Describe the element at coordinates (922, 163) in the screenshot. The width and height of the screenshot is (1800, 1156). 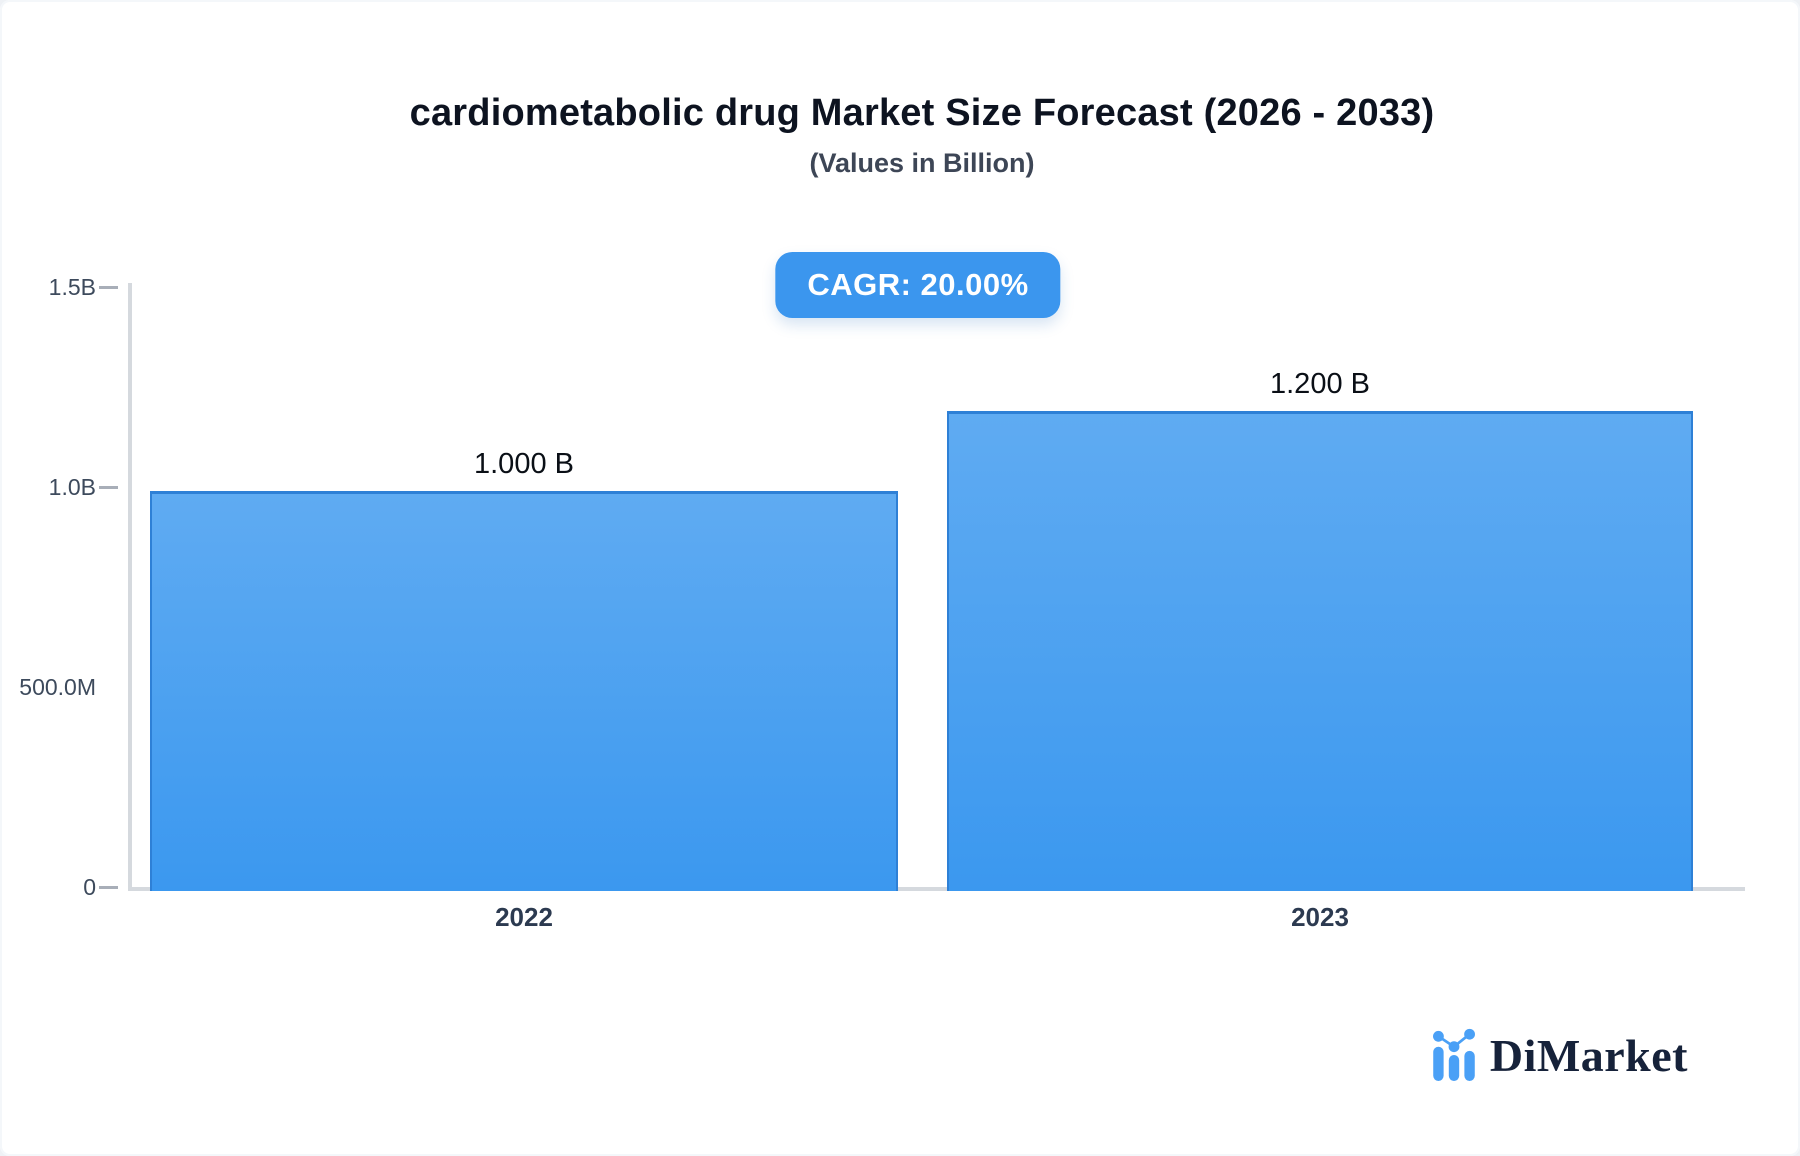
I see `chart-subtitle: (Values in Billion)` at that location.